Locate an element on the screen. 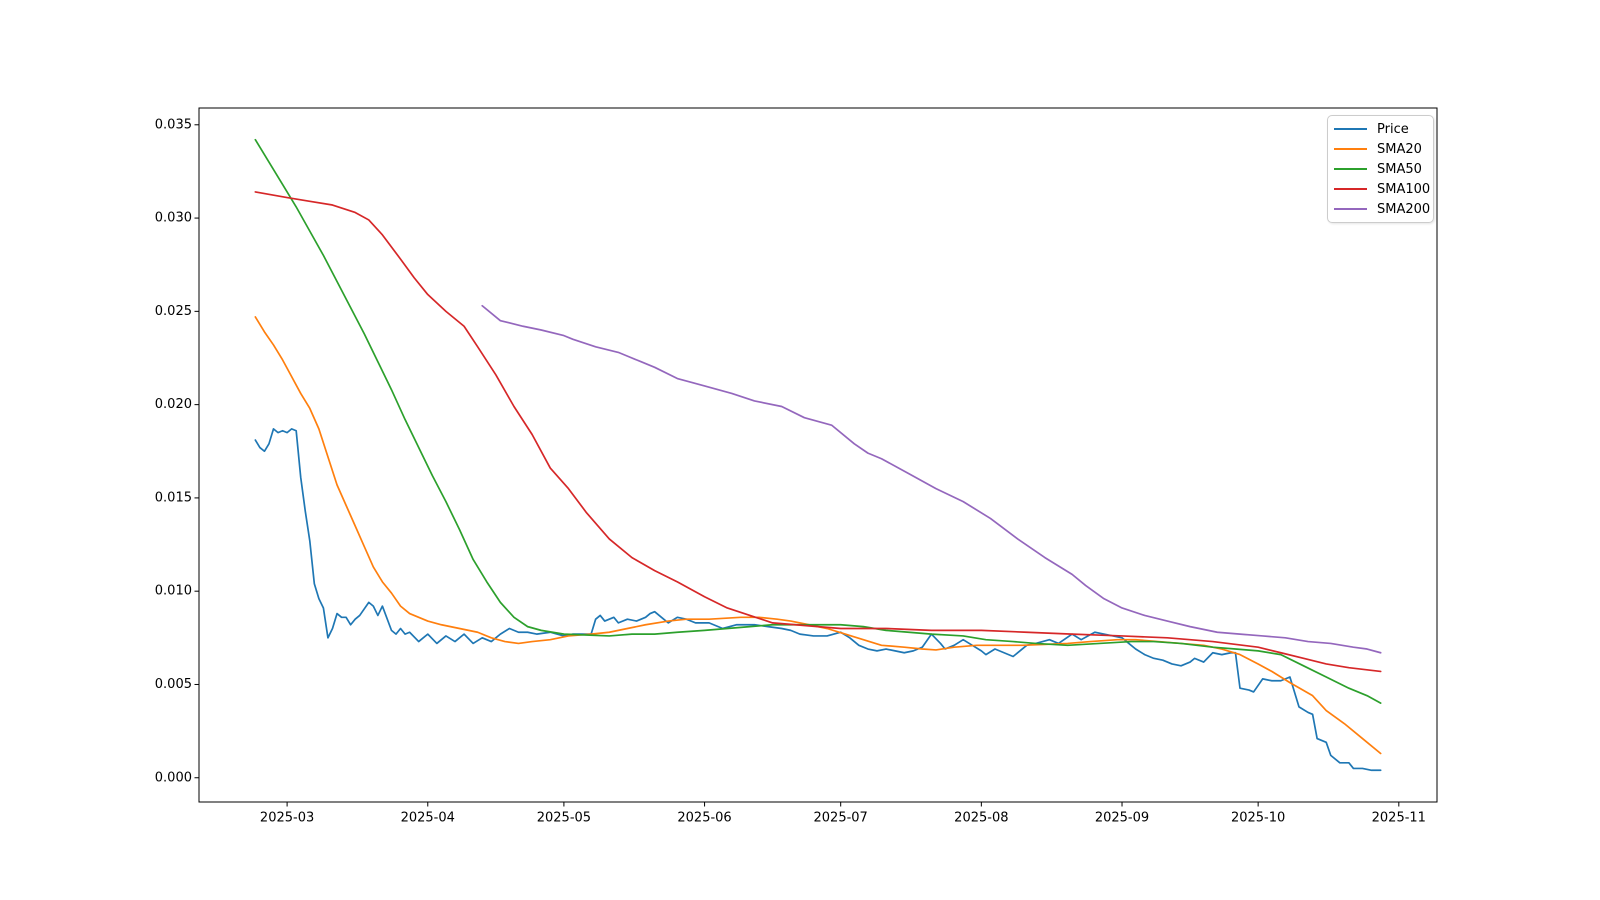 The image size is (1600, 900). x-tick-label: 2025-06 is located at coordinates (704, 818).